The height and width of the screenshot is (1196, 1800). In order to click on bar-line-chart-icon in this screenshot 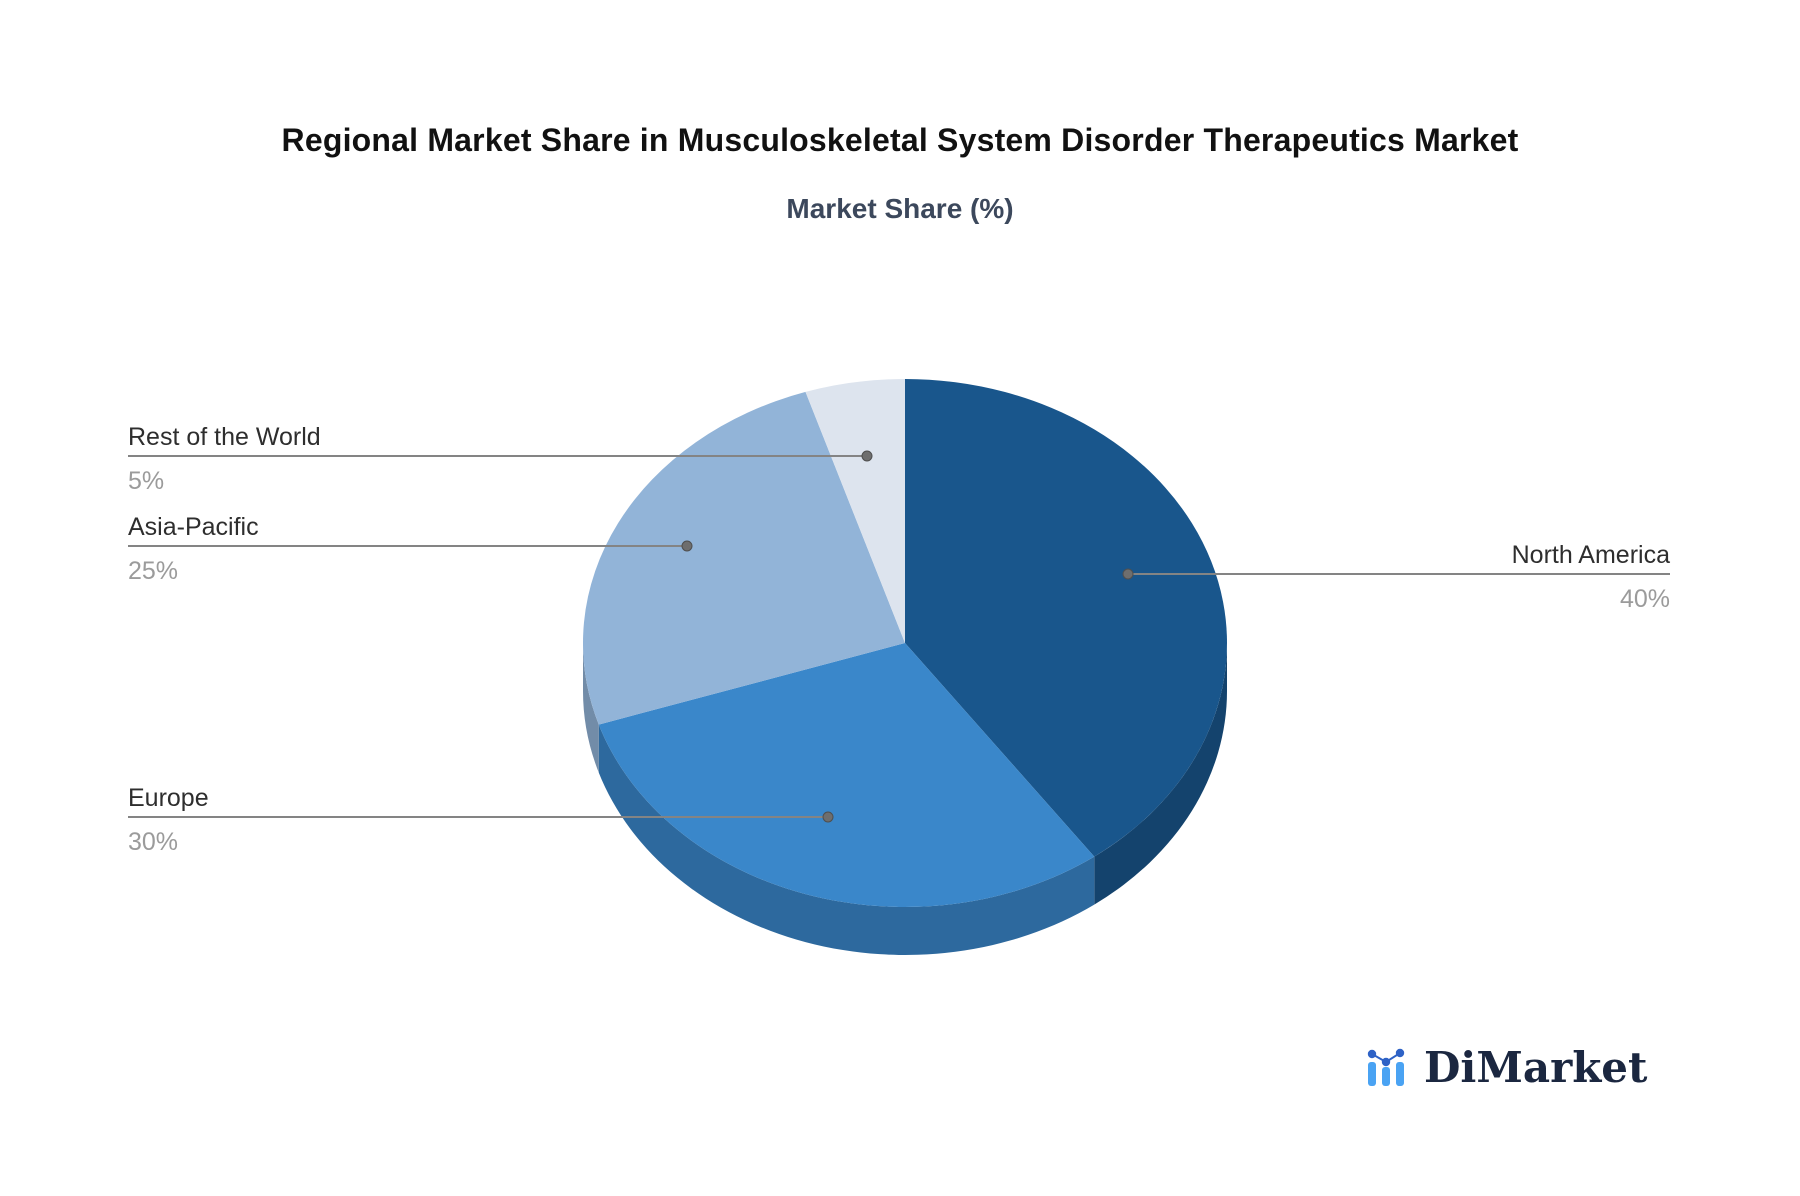, I will do `click(1386, 1067)`.